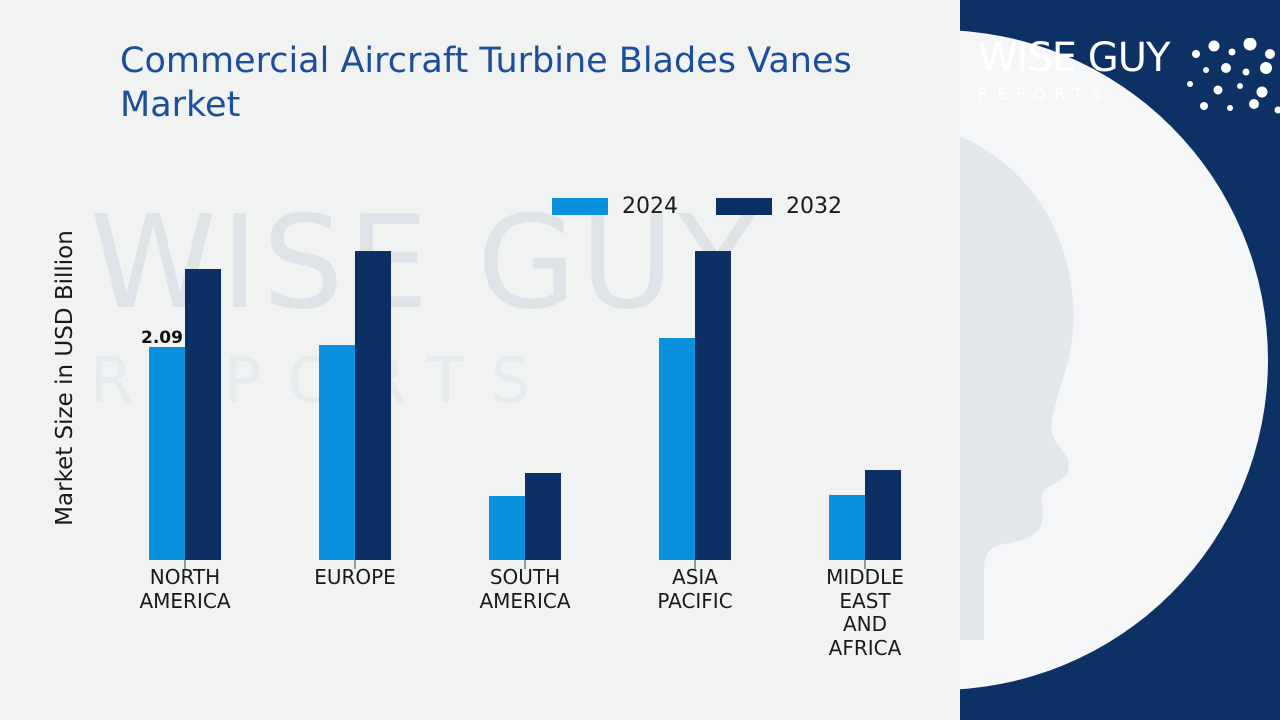  What do you see at coordinates (650, 206) in the screenshot?
I see `legend-label-2024: 2024` at bounding box center [650, 206].